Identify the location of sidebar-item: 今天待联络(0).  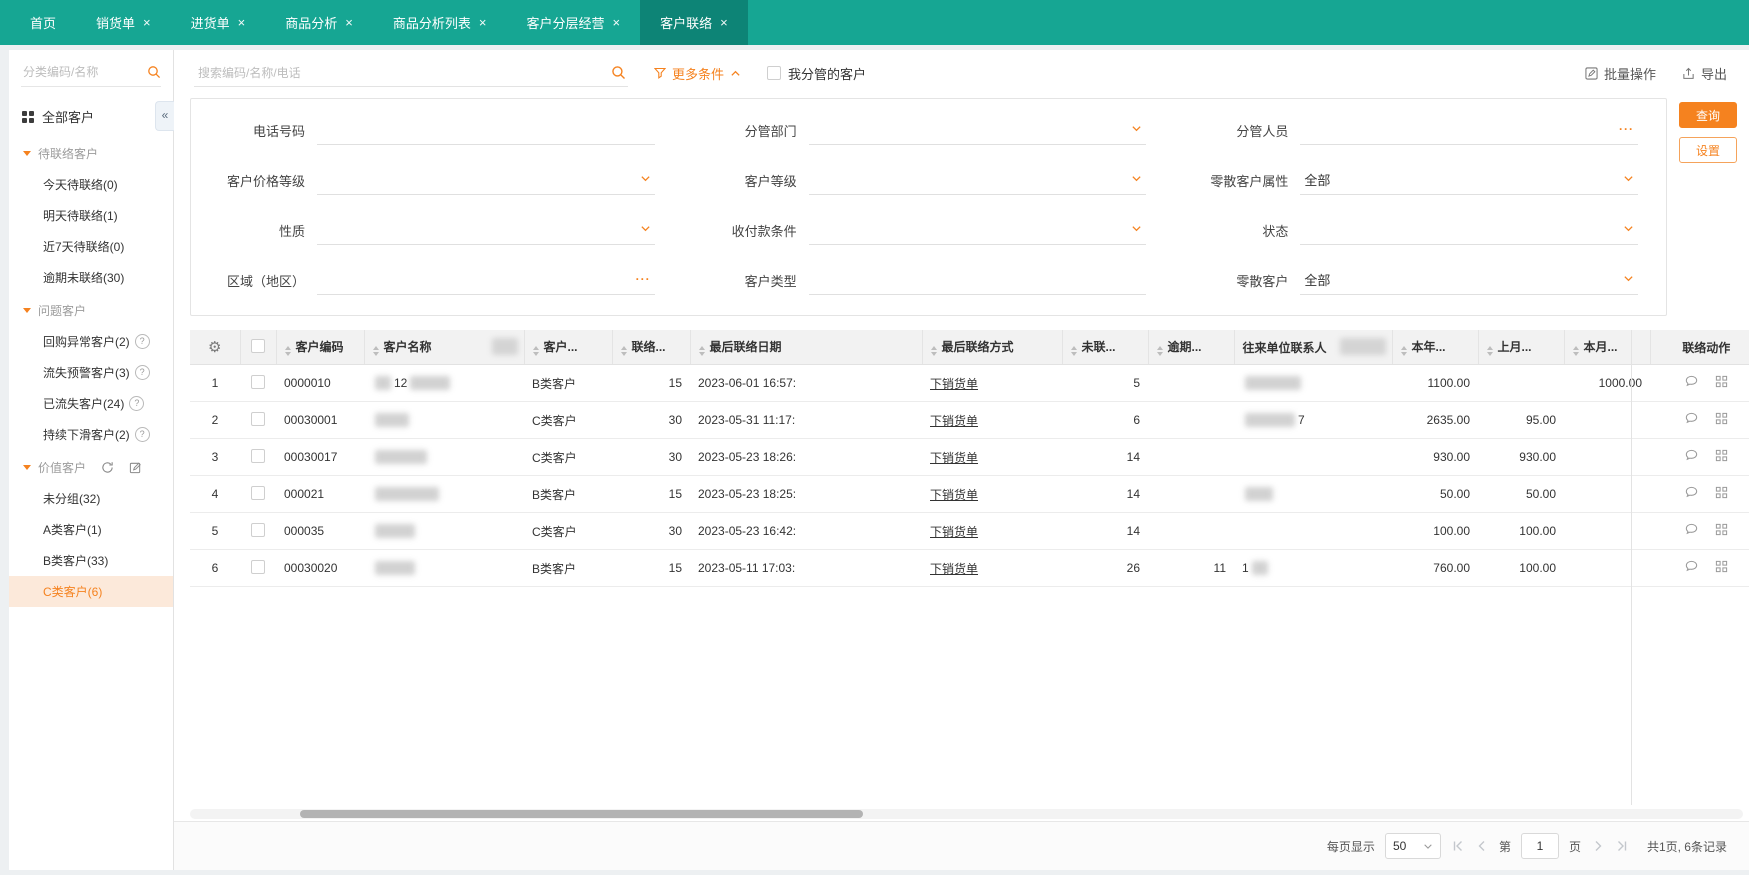
(91, 184).